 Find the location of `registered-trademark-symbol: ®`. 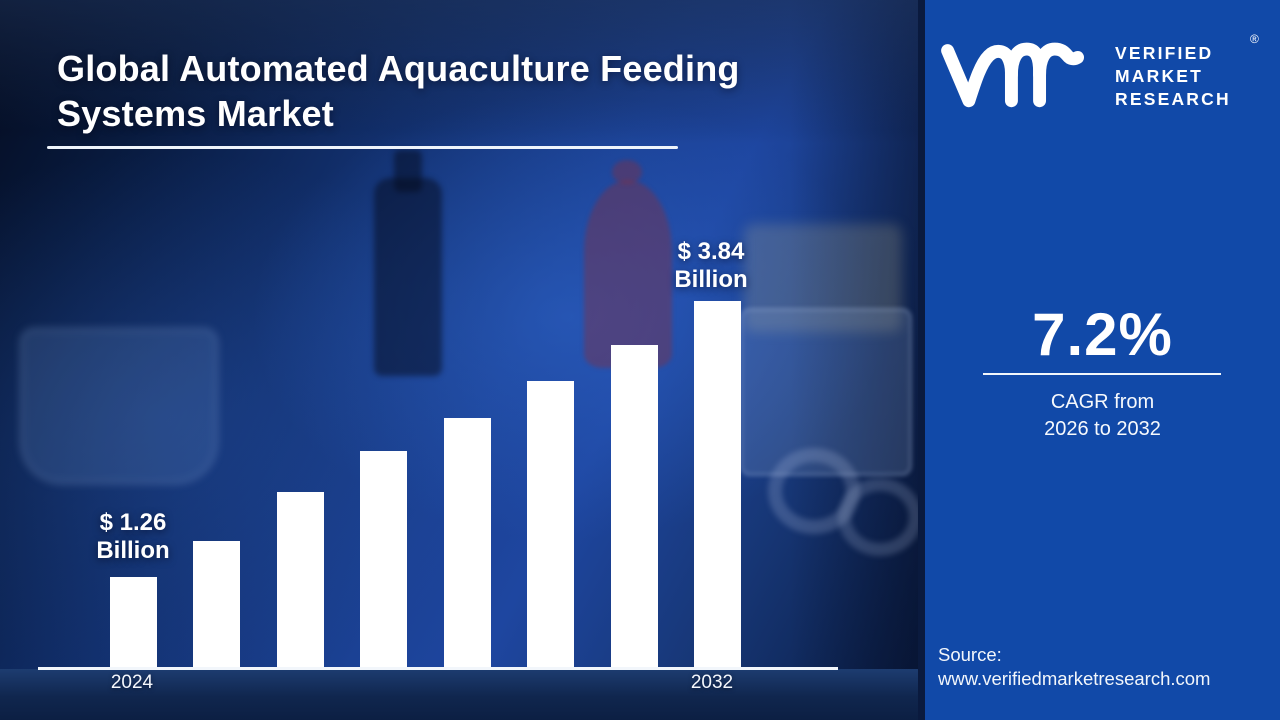

registered-trademark-symbol: ® is located at coordinates (1254, 39).